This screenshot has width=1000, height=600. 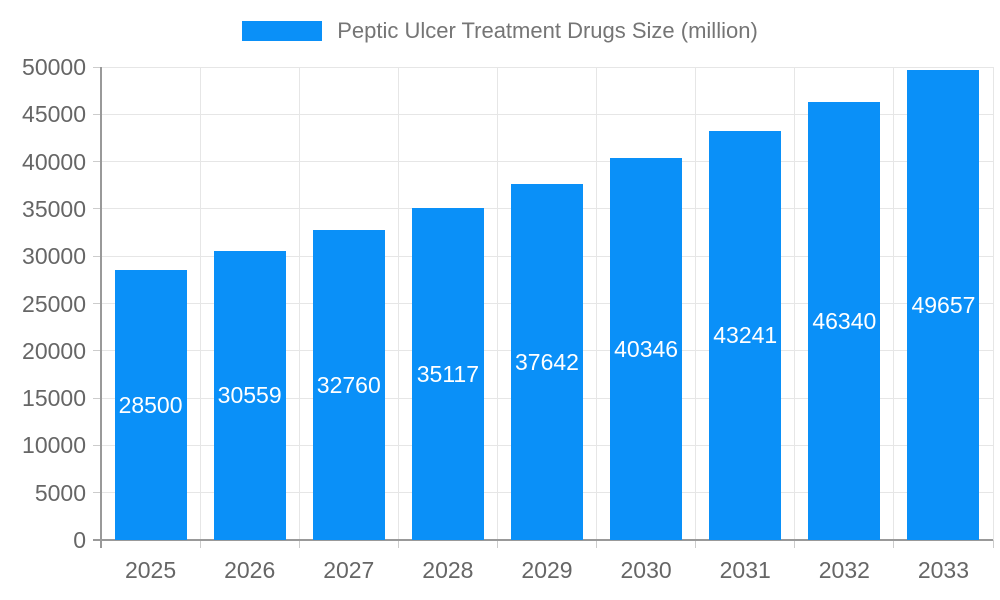 What do you see at coordinates (101, 307) in the screenshot?
I see `y-axis-line` at bounding box center [101, 307].